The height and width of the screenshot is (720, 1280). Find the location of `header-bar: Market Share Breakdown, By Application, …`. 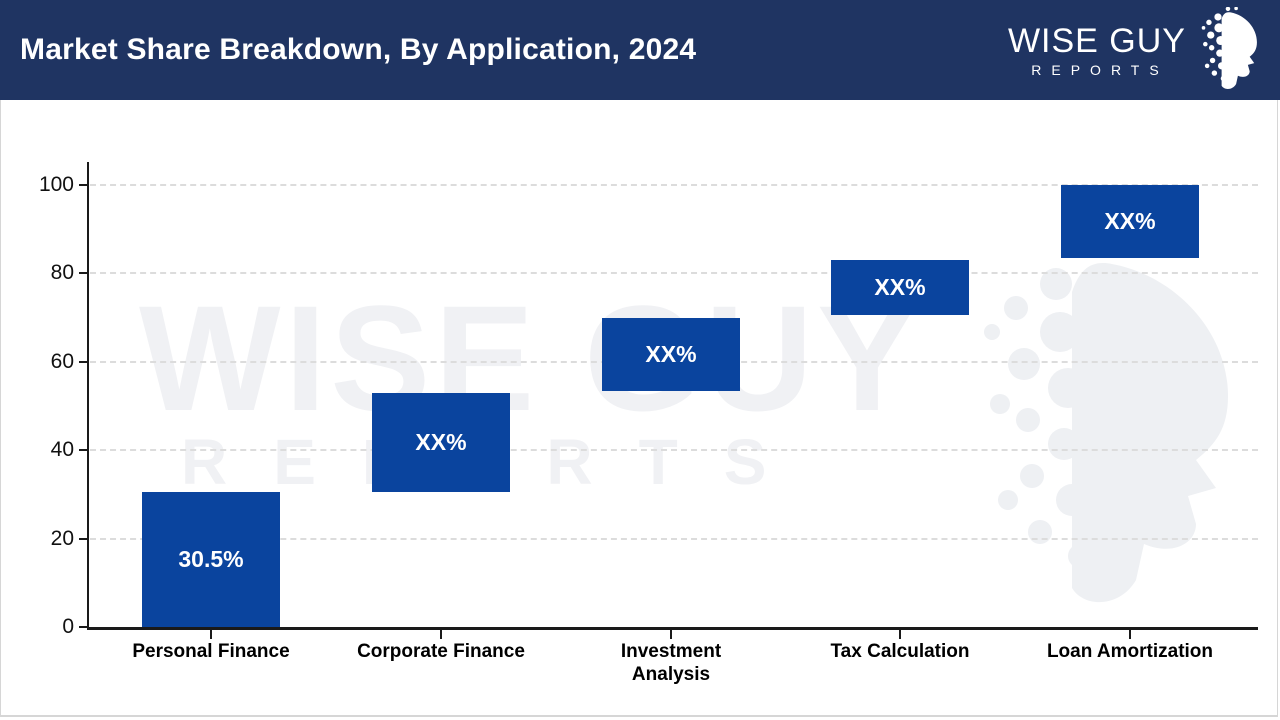

header-bar: Market Share Breakdown, By Application, … is located at coordinates (640, 50).